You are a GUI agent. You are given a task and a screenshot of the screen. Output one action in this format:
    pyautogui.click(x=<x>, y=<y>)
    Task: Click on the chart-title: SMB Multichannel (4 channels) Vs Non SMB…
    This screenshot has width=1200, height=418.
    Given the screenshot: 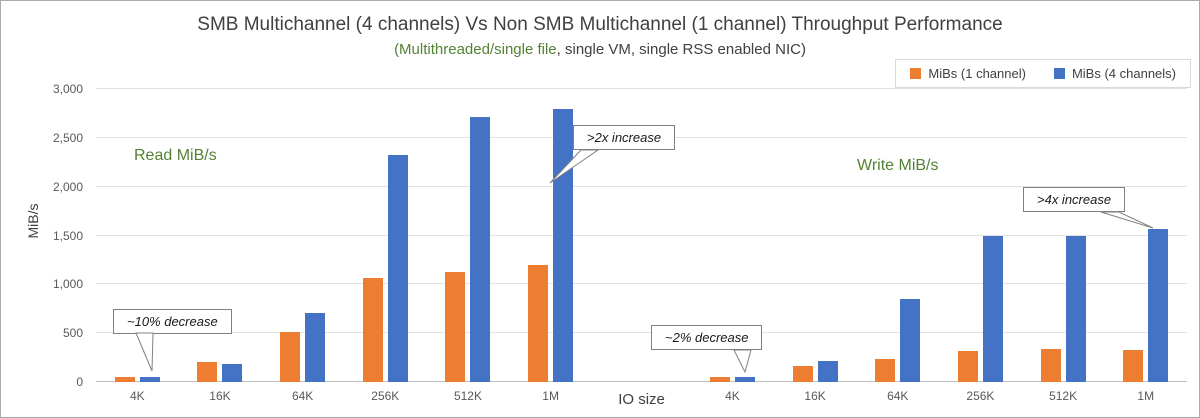 What is the action you would take?
    pyautogui.click(x=600, y=24)
    